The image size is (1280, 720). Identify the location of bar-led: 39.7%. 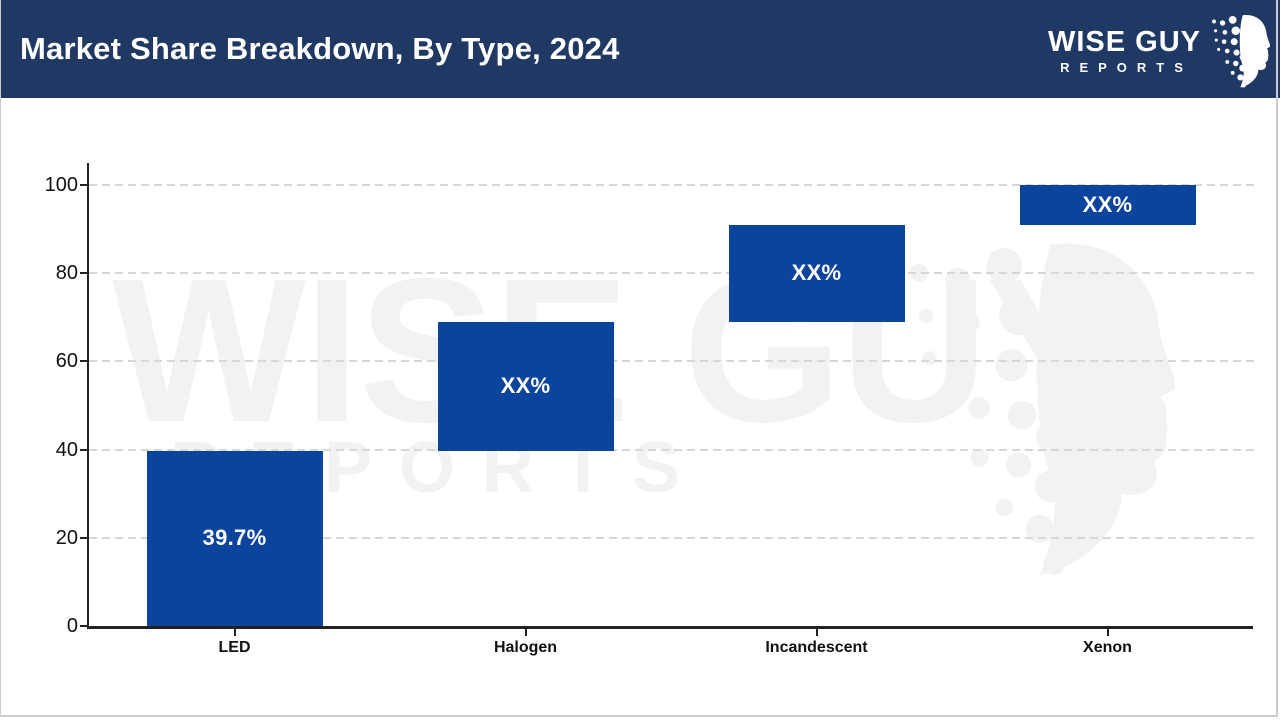
(234, 538).